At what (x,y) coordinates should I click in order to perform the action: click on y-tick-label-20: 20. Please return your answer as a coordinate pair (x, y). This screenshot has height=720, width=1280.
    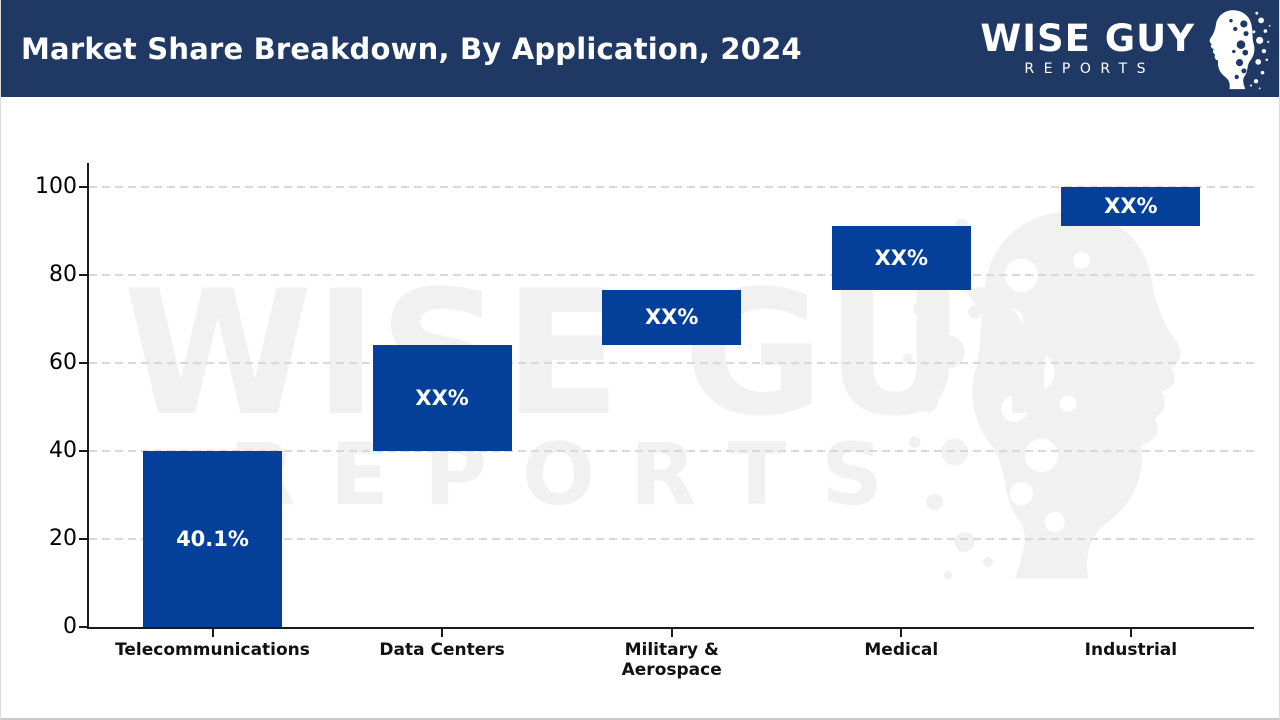
    Looking at the image, I should click on (63, 538).